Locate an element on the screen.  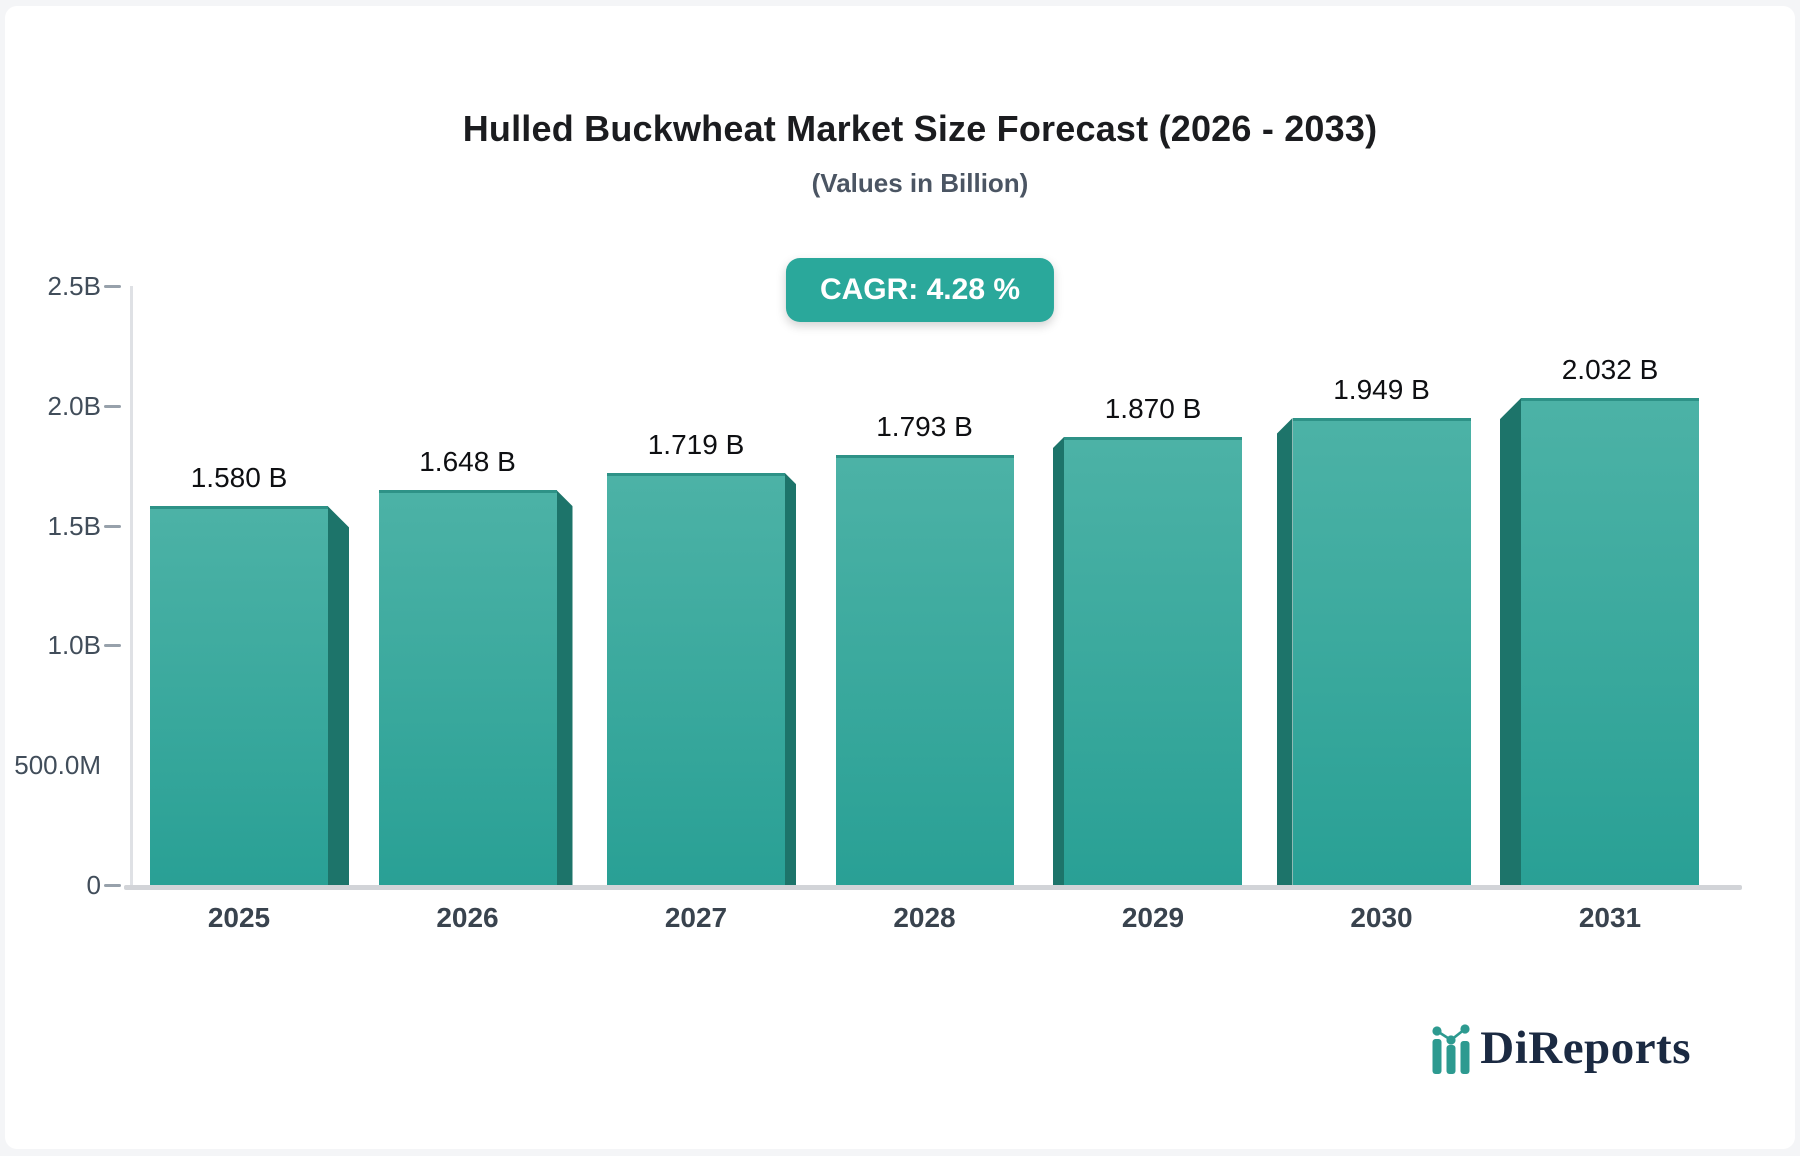
x-axis-label: 2028 is located at coordinates (924, 917).